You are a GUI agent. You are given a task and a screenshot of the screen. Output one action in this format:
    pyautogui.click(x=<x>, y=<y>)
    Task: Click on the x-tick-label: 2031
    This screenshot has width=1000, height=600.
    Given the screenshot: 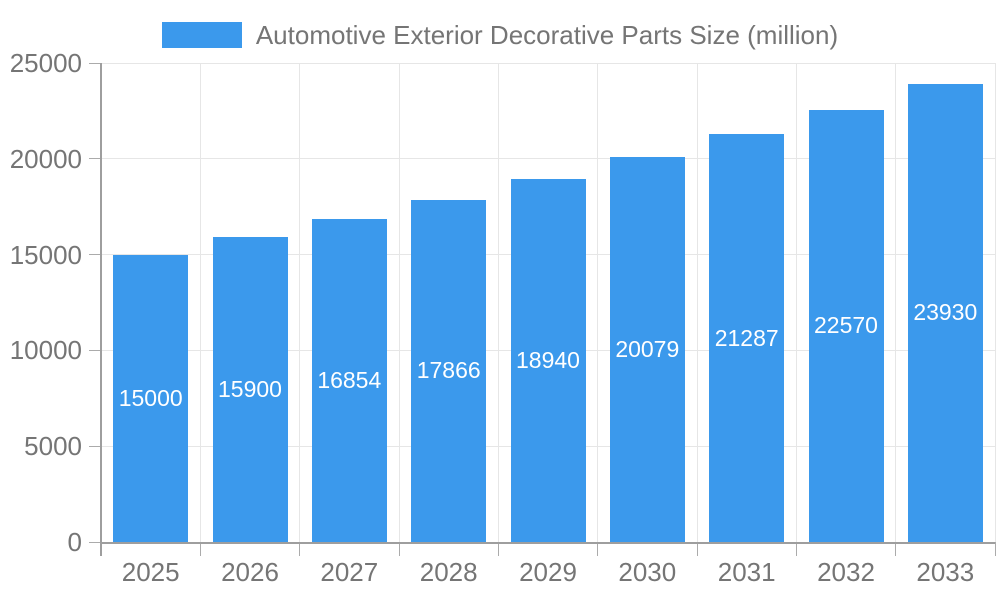 What is the action you would take?
    pyautogui.click(x=746, y=572)
    